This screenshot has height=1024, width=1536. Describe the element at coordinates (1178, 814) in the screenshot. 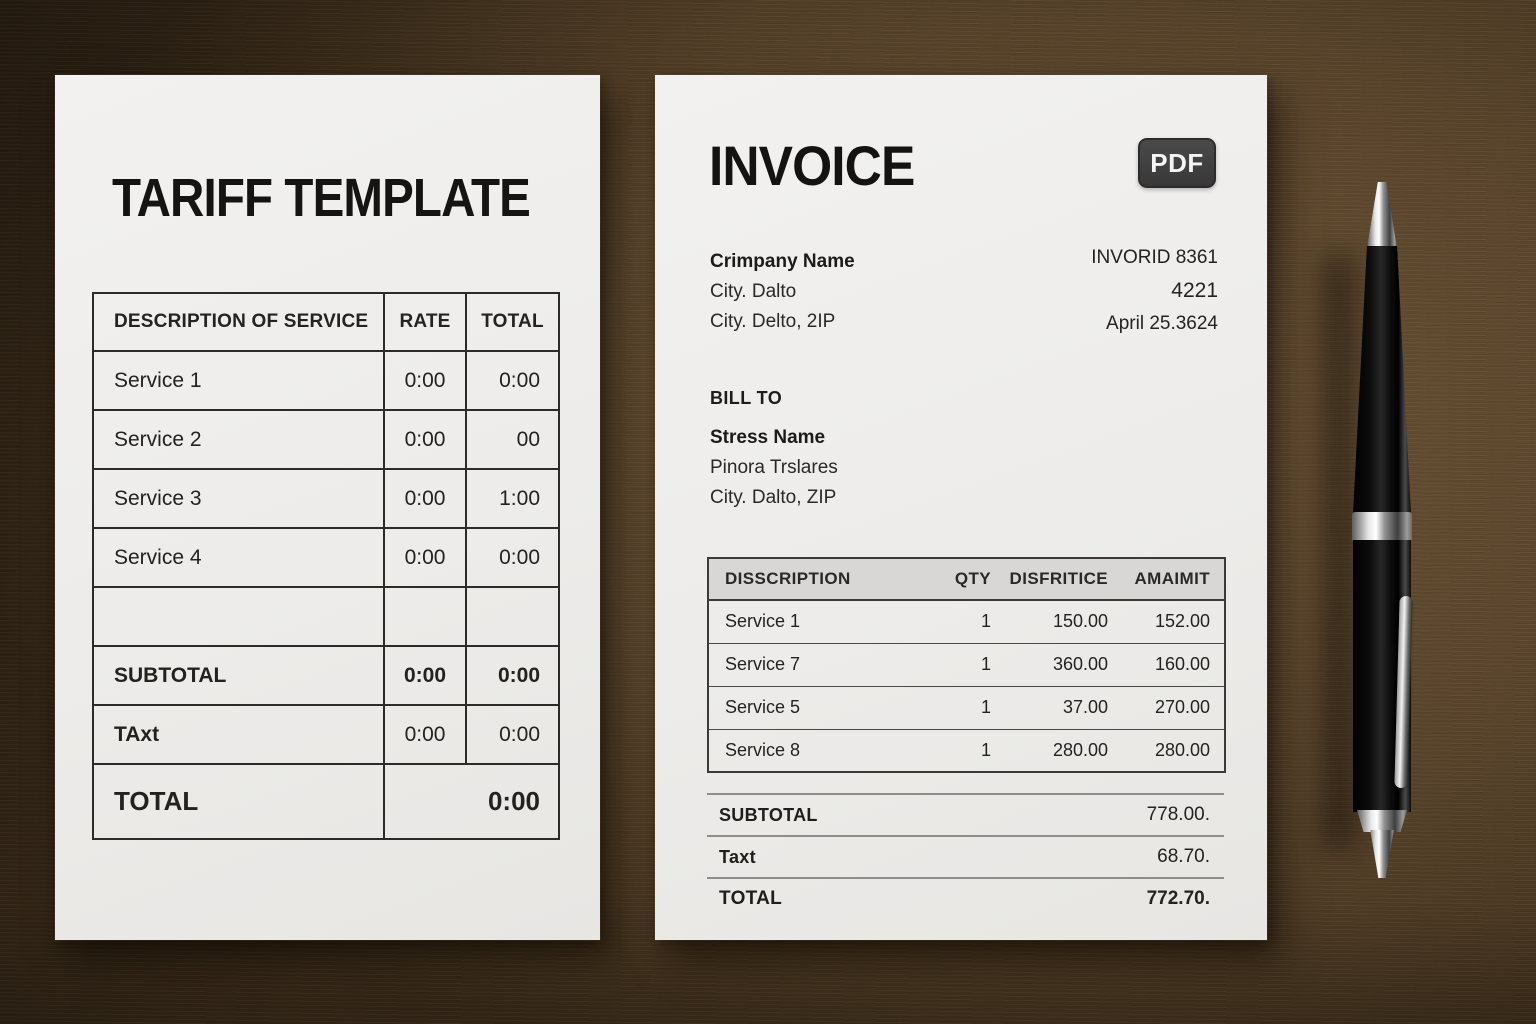

I see `subtotal-value: 778.00.` at that location.